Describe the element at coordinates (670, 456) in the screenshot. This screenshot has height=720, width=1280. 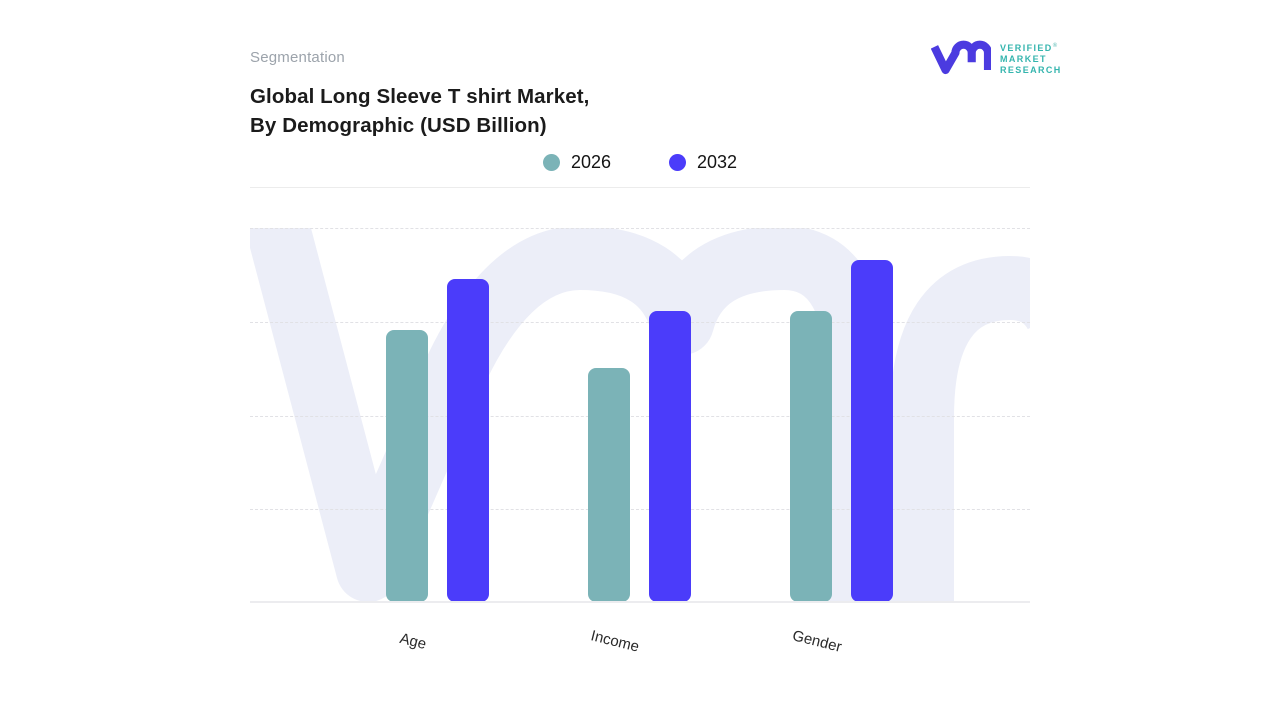
I see `bar-income-2032` at that location.